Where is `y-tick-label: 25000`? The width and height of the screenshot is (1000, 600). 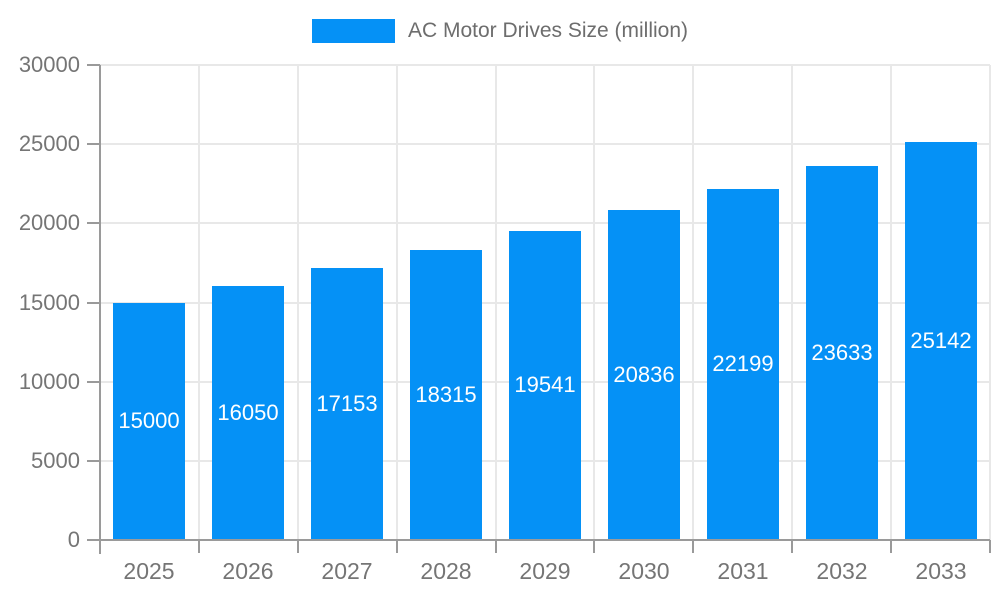
y-tick-label: 25000 is located at coordinates (49, 144).